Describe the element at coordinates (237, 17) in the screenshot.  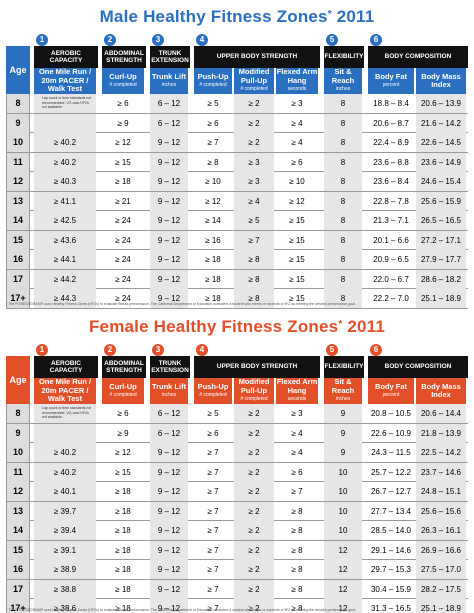
I see `male-title: Male Healthy Fitness Zones* 2011` at that location.